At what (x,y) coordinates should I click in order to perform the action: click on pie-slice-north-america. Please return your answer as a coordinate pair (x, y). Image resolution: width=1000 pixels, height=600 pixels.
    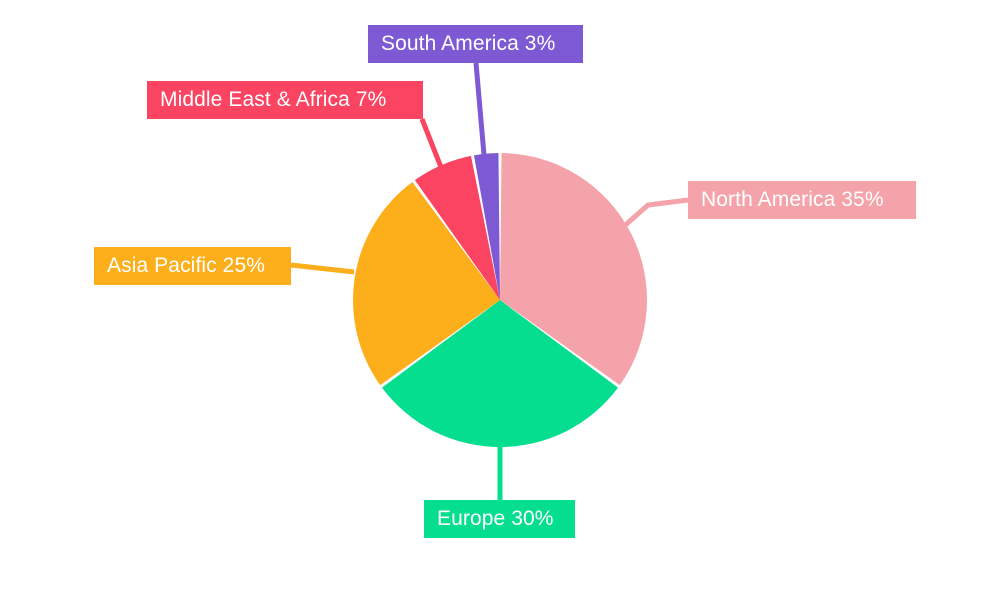
    Looking at the image, I should click on (573, 269).